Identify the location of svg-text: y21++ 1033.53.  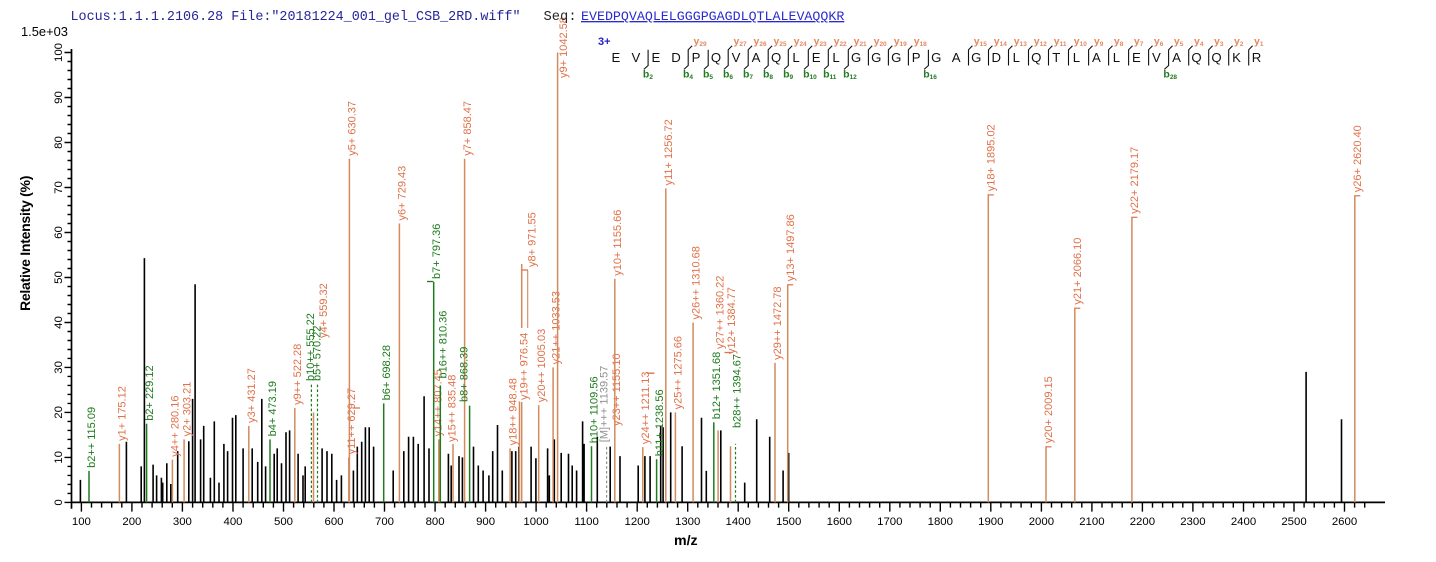
(556, 327).